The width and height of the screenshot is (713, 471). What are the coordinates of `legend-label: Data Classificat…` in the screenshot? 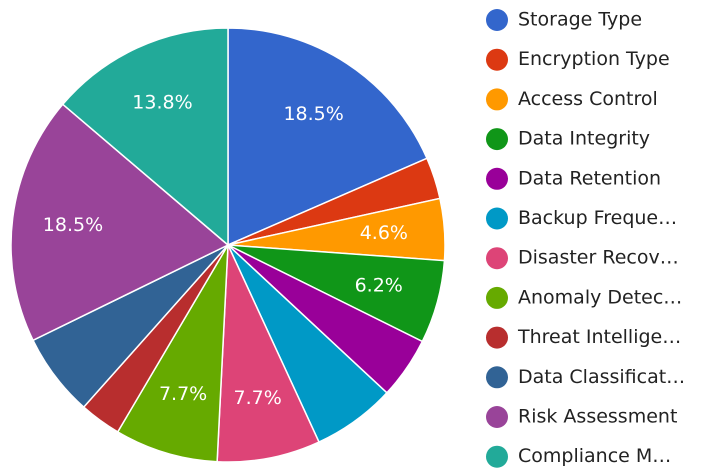 It's located at (601, 377).